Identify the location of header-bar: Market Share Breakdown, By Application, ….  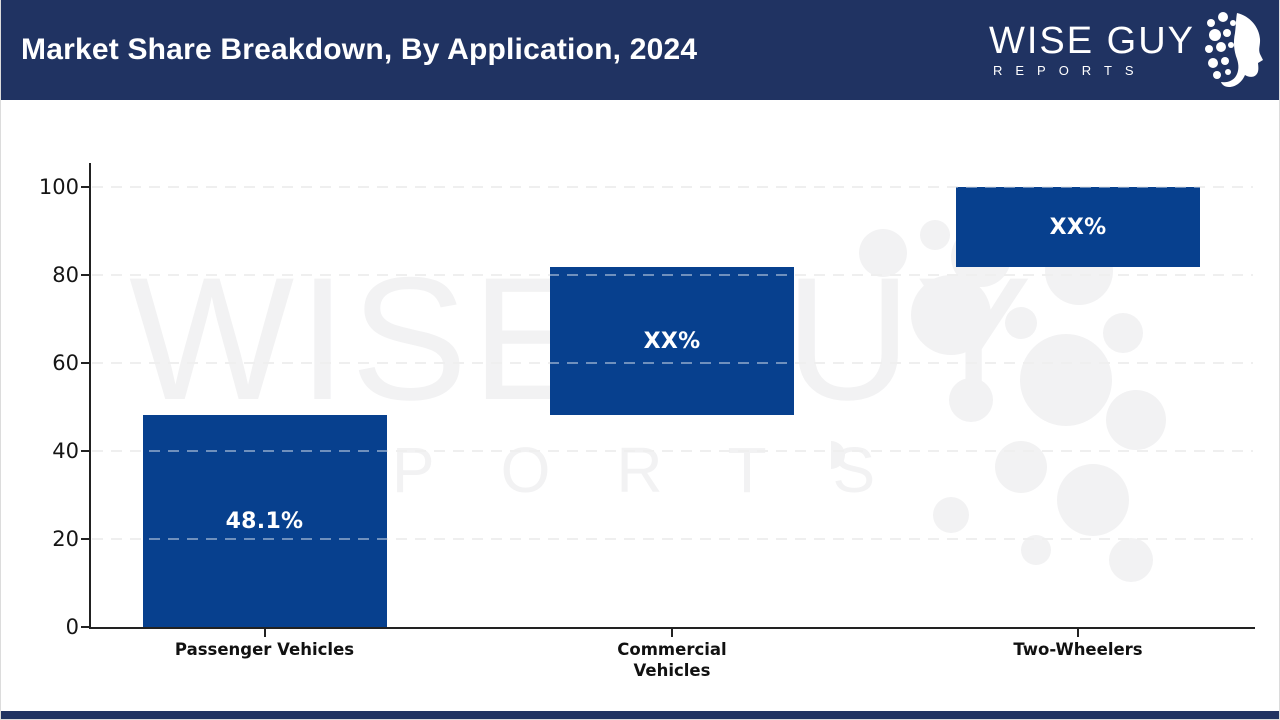
(640, 50).